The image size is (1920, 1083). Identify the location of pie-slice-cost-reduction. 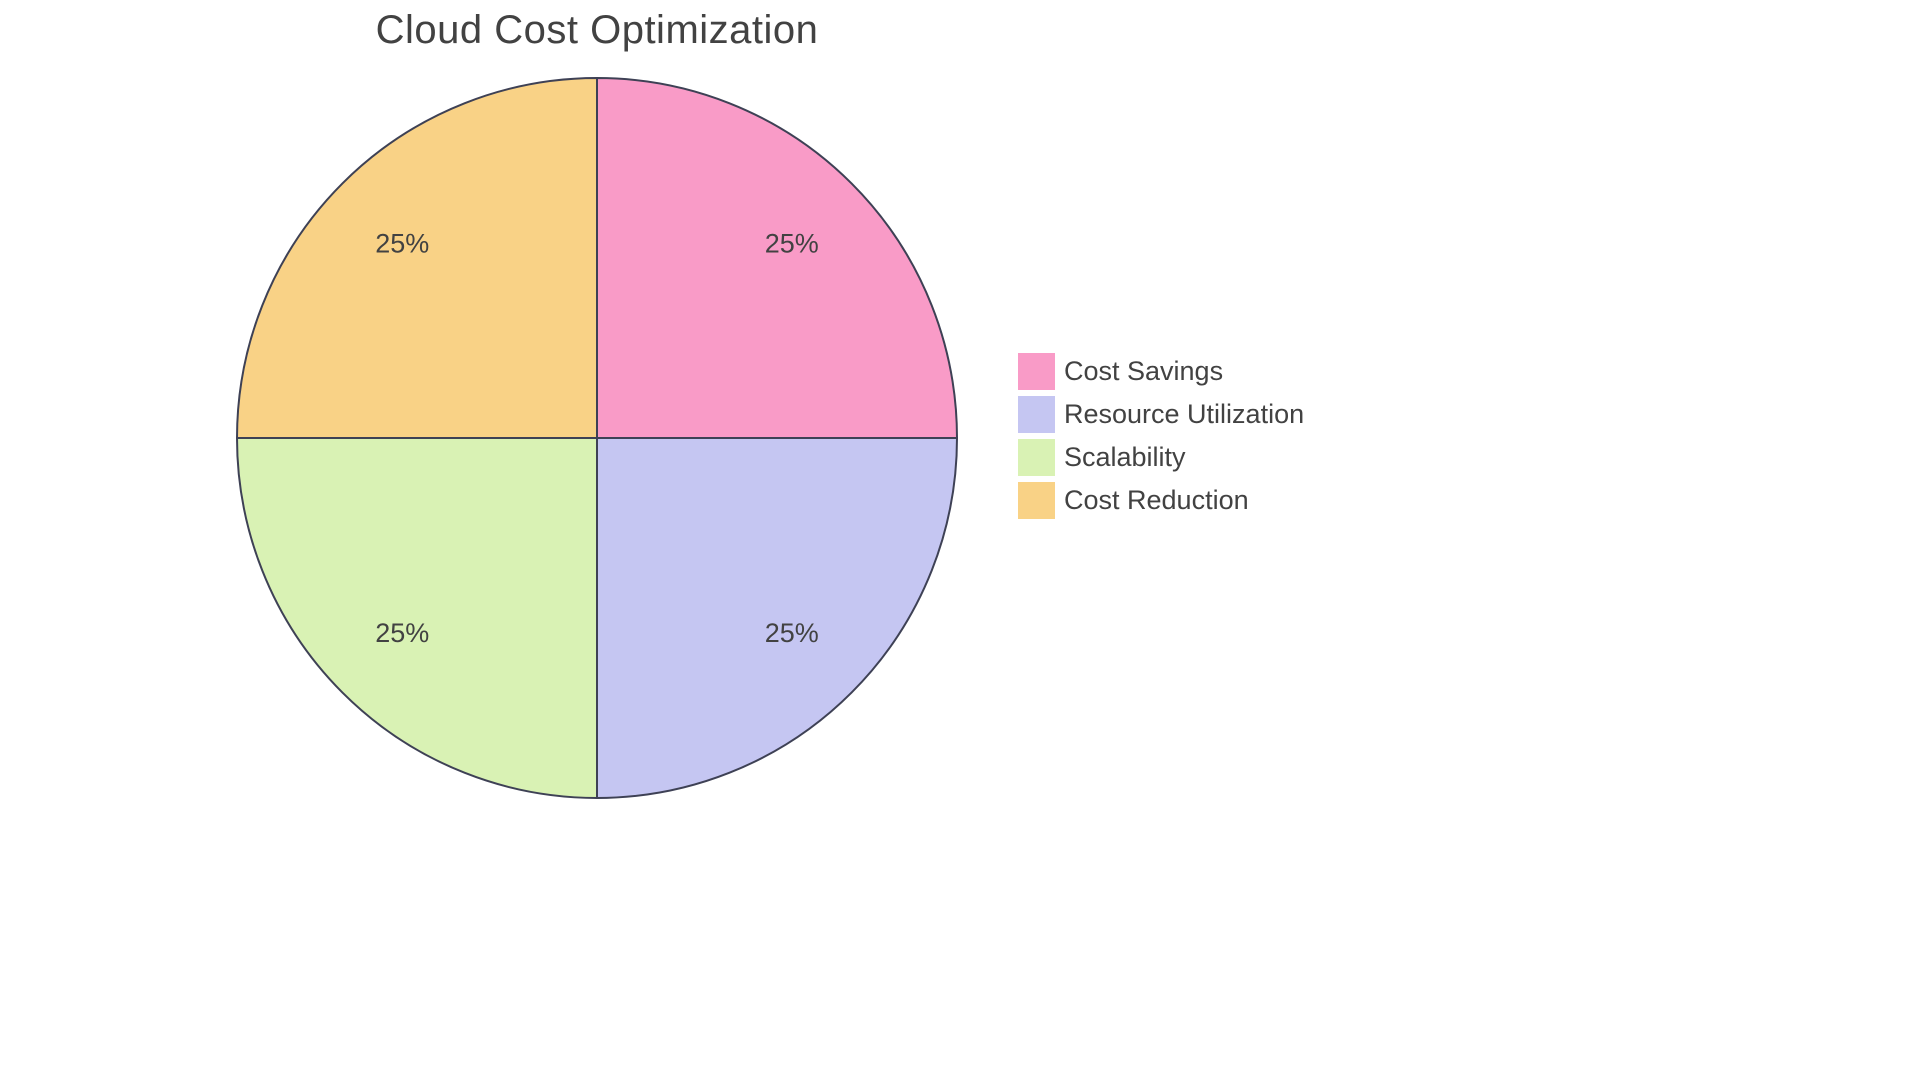
(417, 258).